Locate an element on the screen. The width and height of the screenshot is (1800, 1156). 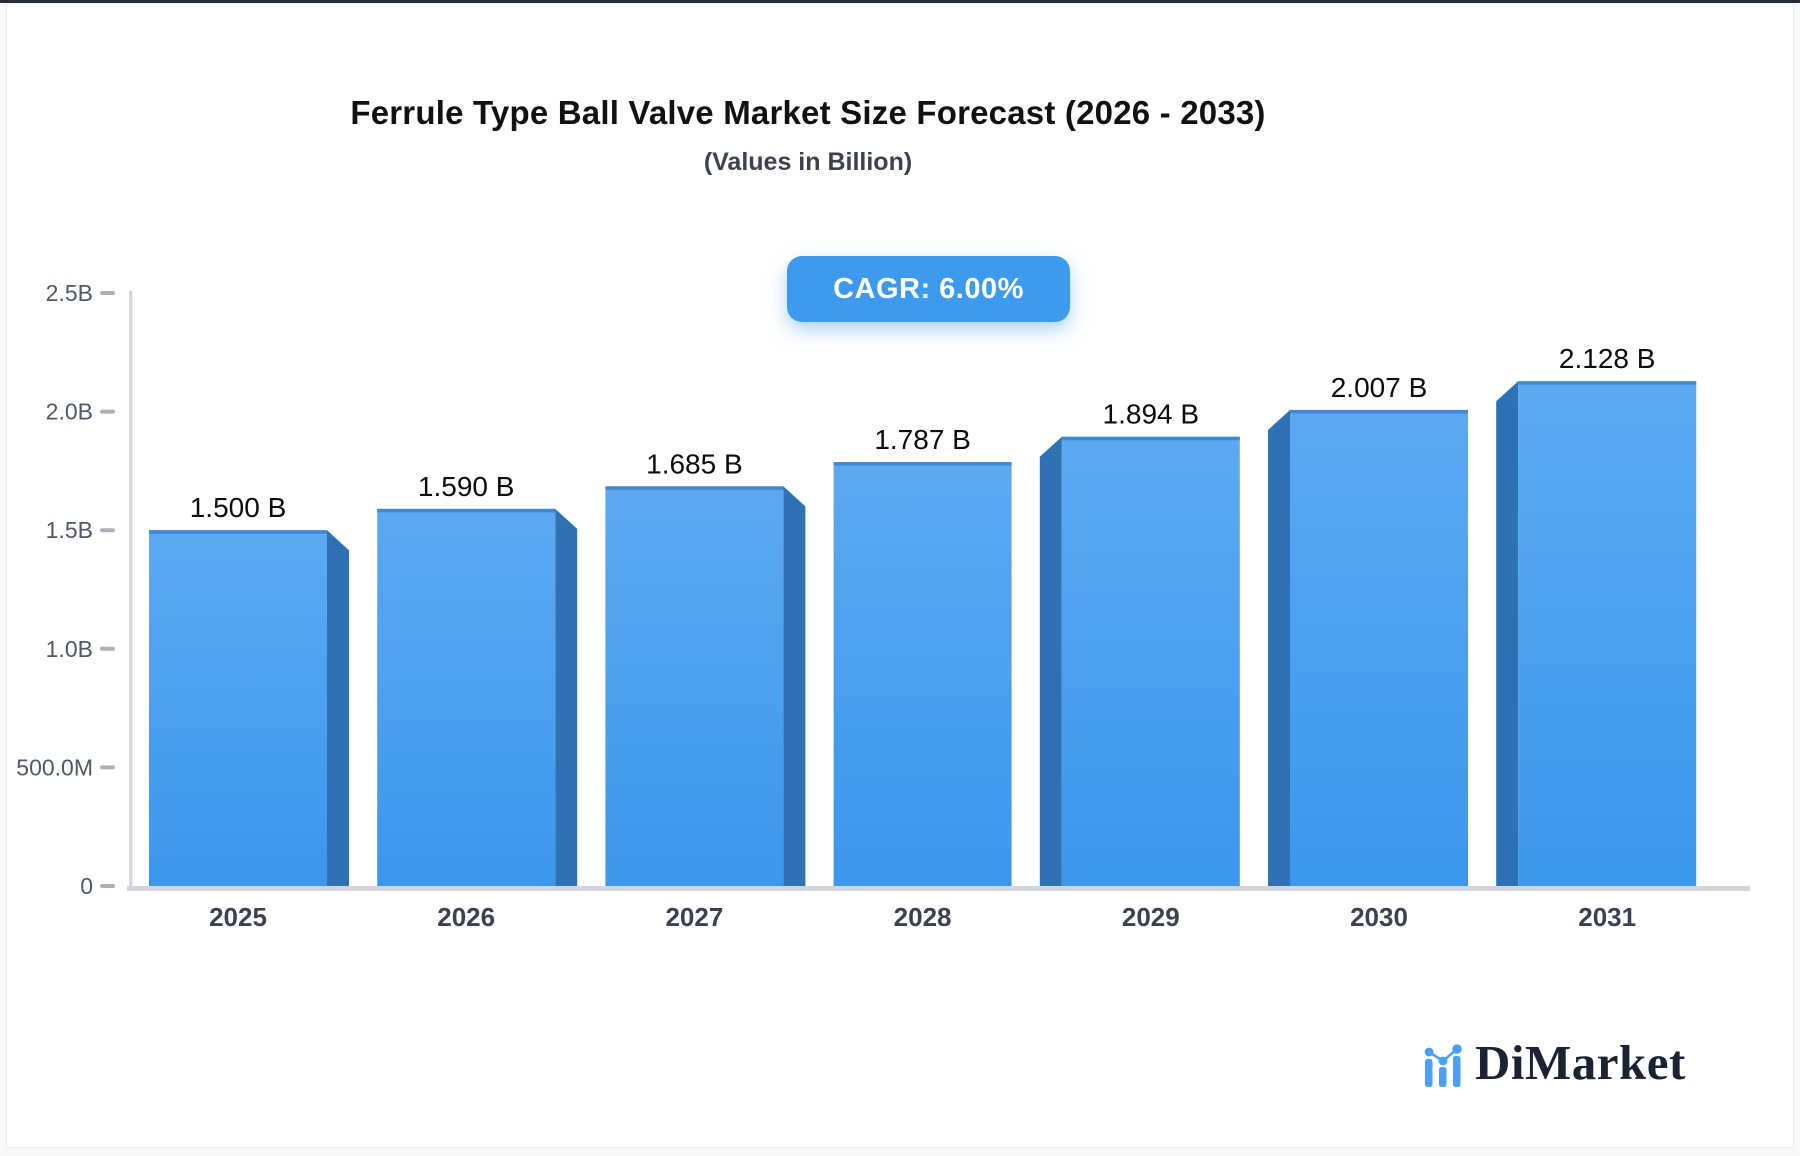
cagr-badge: CAGR: 6.00% is located at coordinates (928, 289).